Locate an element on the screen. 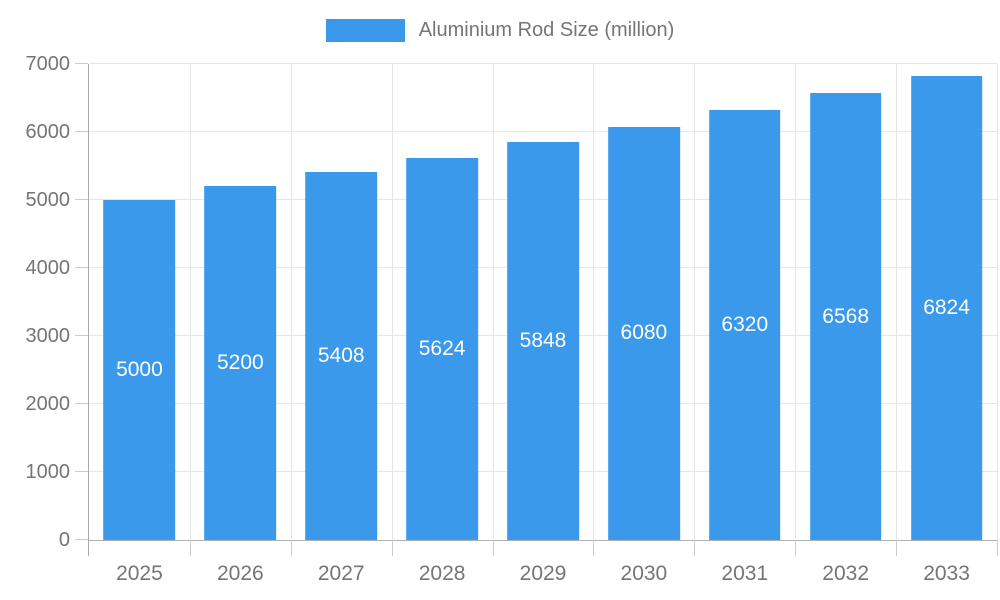 This screenshot has height=600, width=1000. bar-2025: 5000 is located at coordinates (139, 370).